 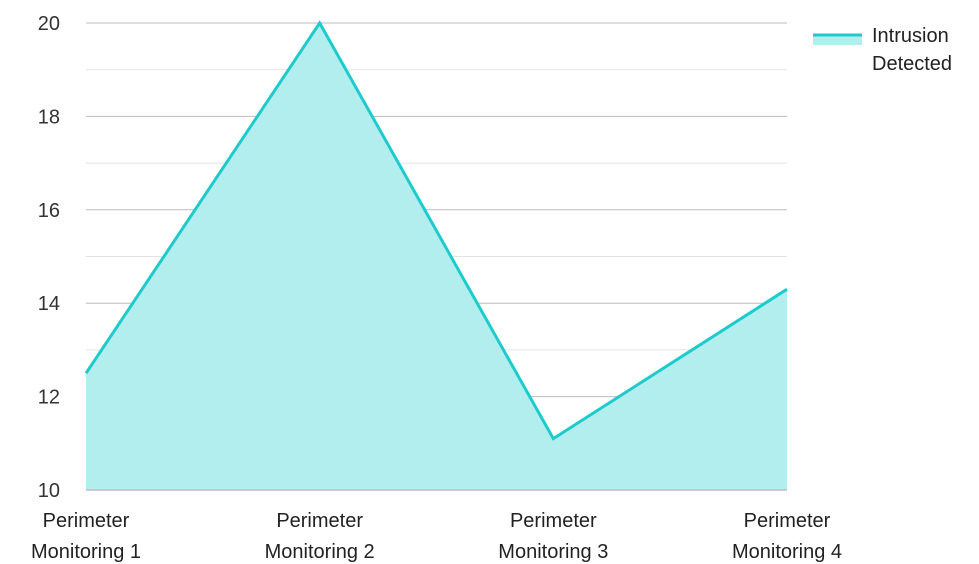 What do you see at coordinates (49, 211) in the screenshot?
I see `y-tick-label: 16` at bounding box center [49, 211].